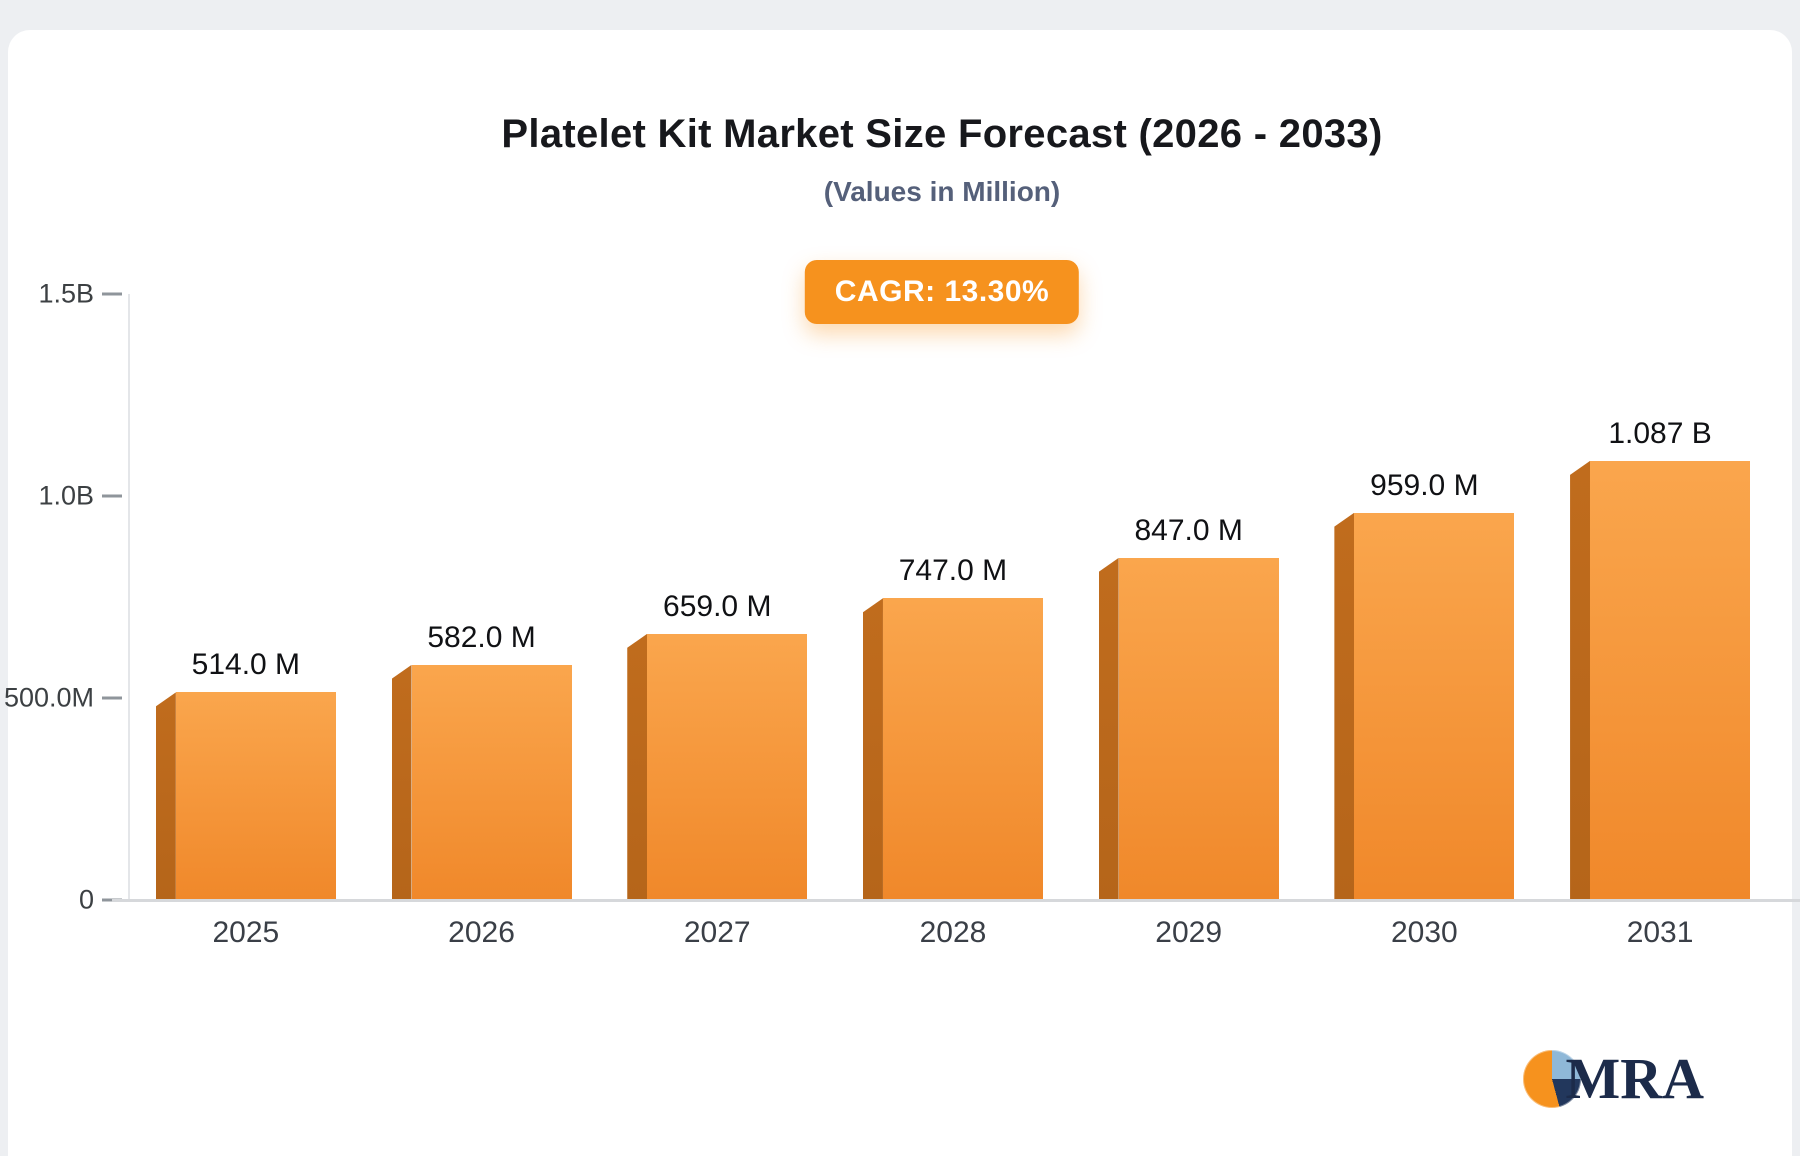  Describe the element at coordinates (1660, 433) in the screenshot. I see `bar-value-label: 1.087 B` at that location.